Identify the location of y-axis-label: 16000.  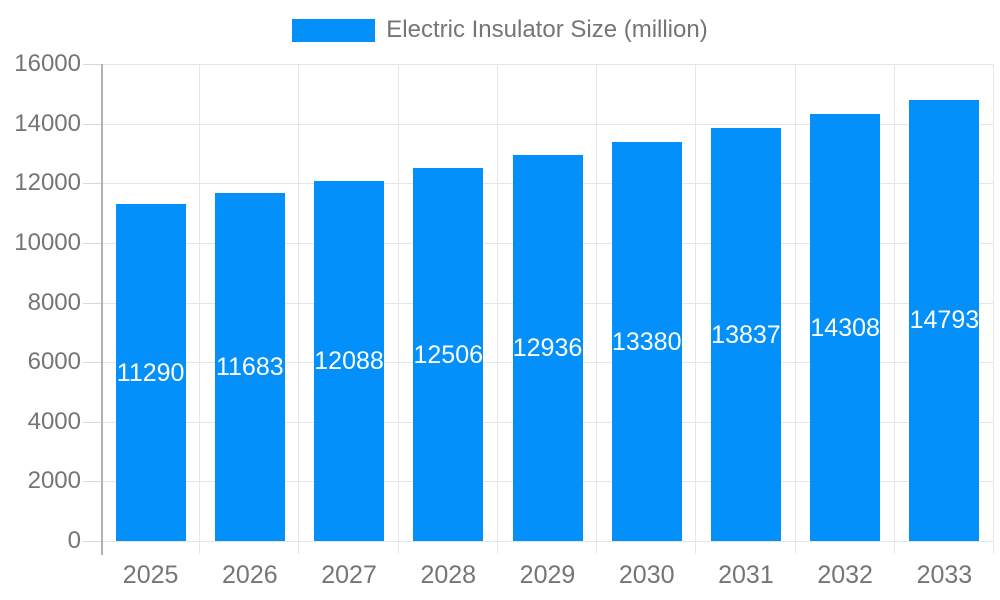
(47, 63).